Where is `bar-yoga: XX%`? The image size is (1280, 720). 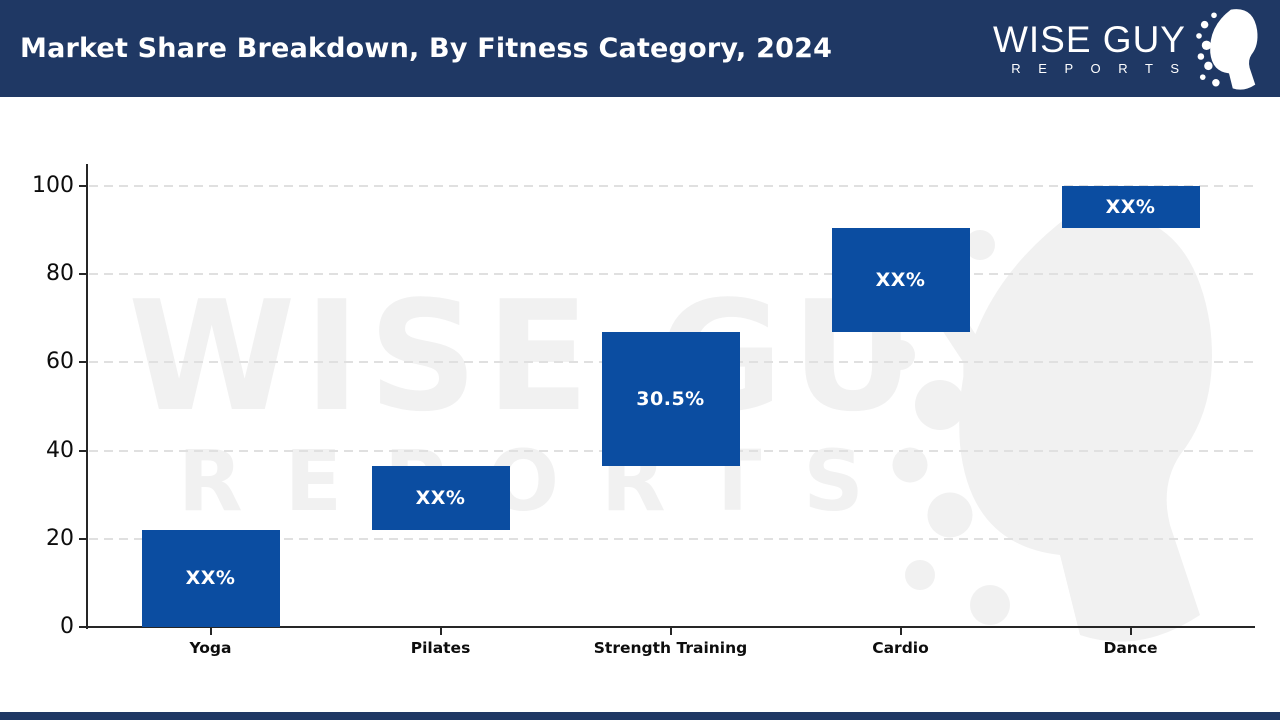
bar-yoga: XX% is located at coordinates (210, 578).